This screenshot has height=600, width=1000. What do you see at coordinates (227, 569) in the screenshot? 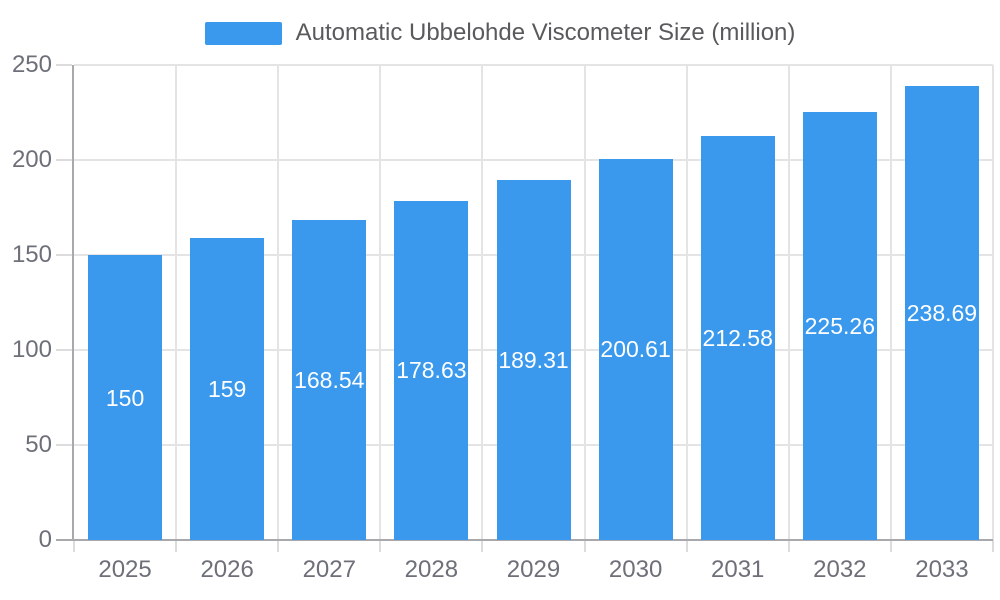
I see `x-axis-tick-label: 2026` at bounding box center [227, 569].